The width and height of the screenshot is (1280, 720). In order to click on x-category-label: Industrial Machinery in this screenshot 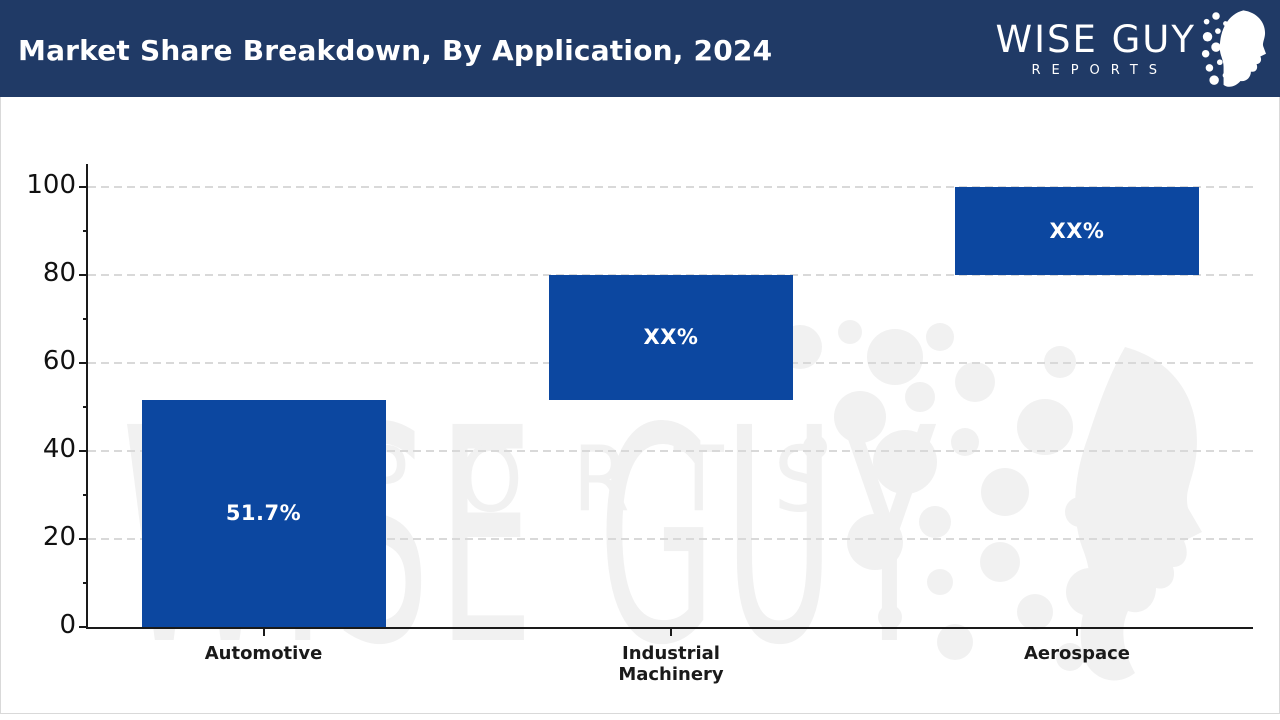, I will do `click(671, 664)`.